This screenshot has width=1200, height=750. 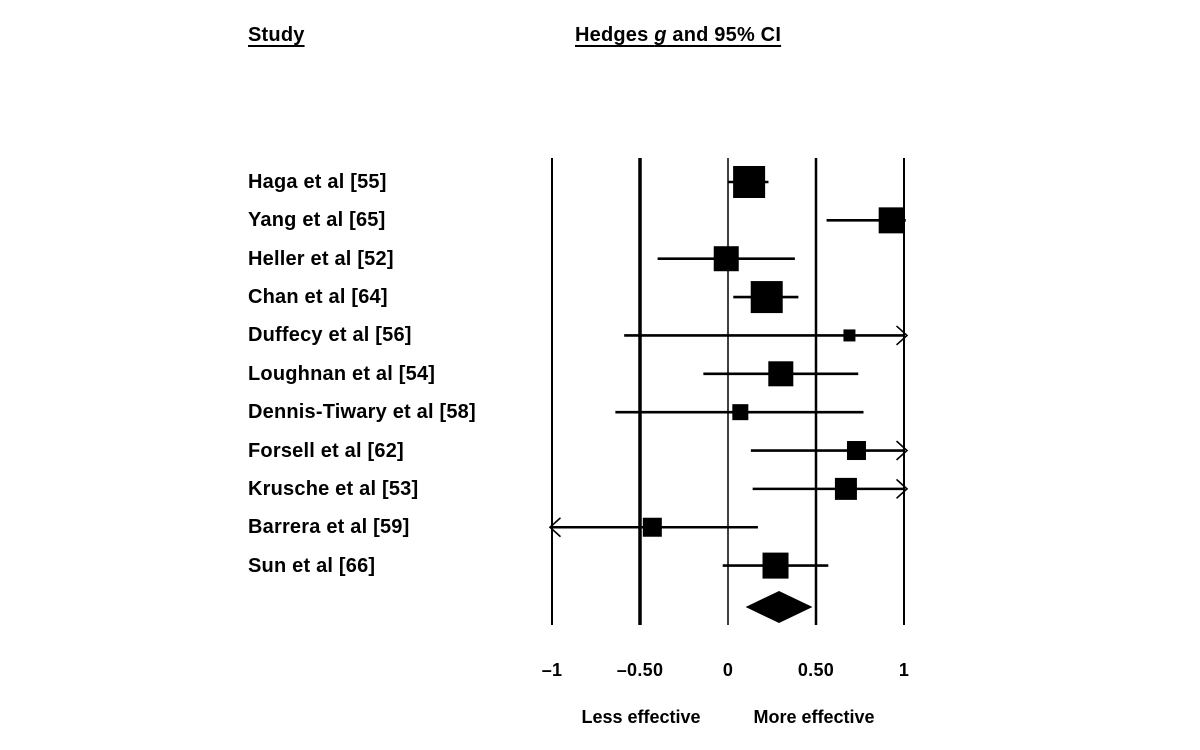 I want to click on study-label: Loughnan et al [54], so click(x=342, y=373).